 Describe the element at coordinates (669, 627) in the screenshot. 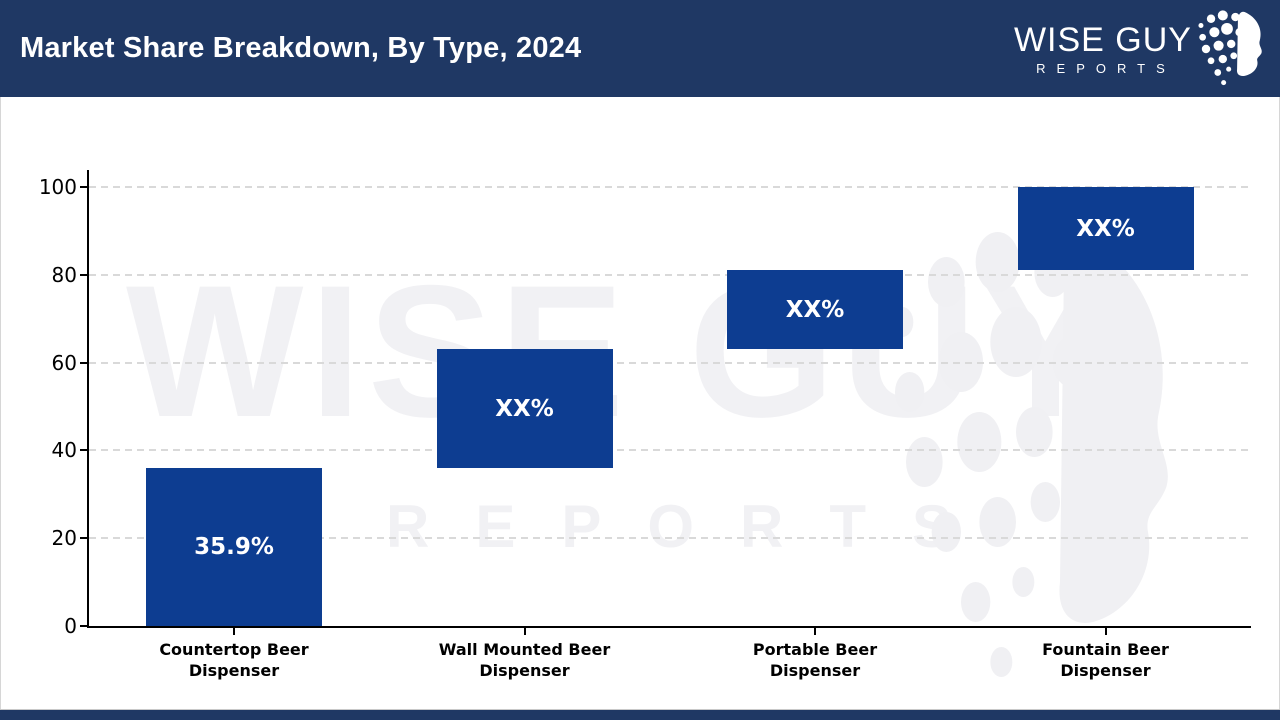

I see `x-axis-line` at that location.